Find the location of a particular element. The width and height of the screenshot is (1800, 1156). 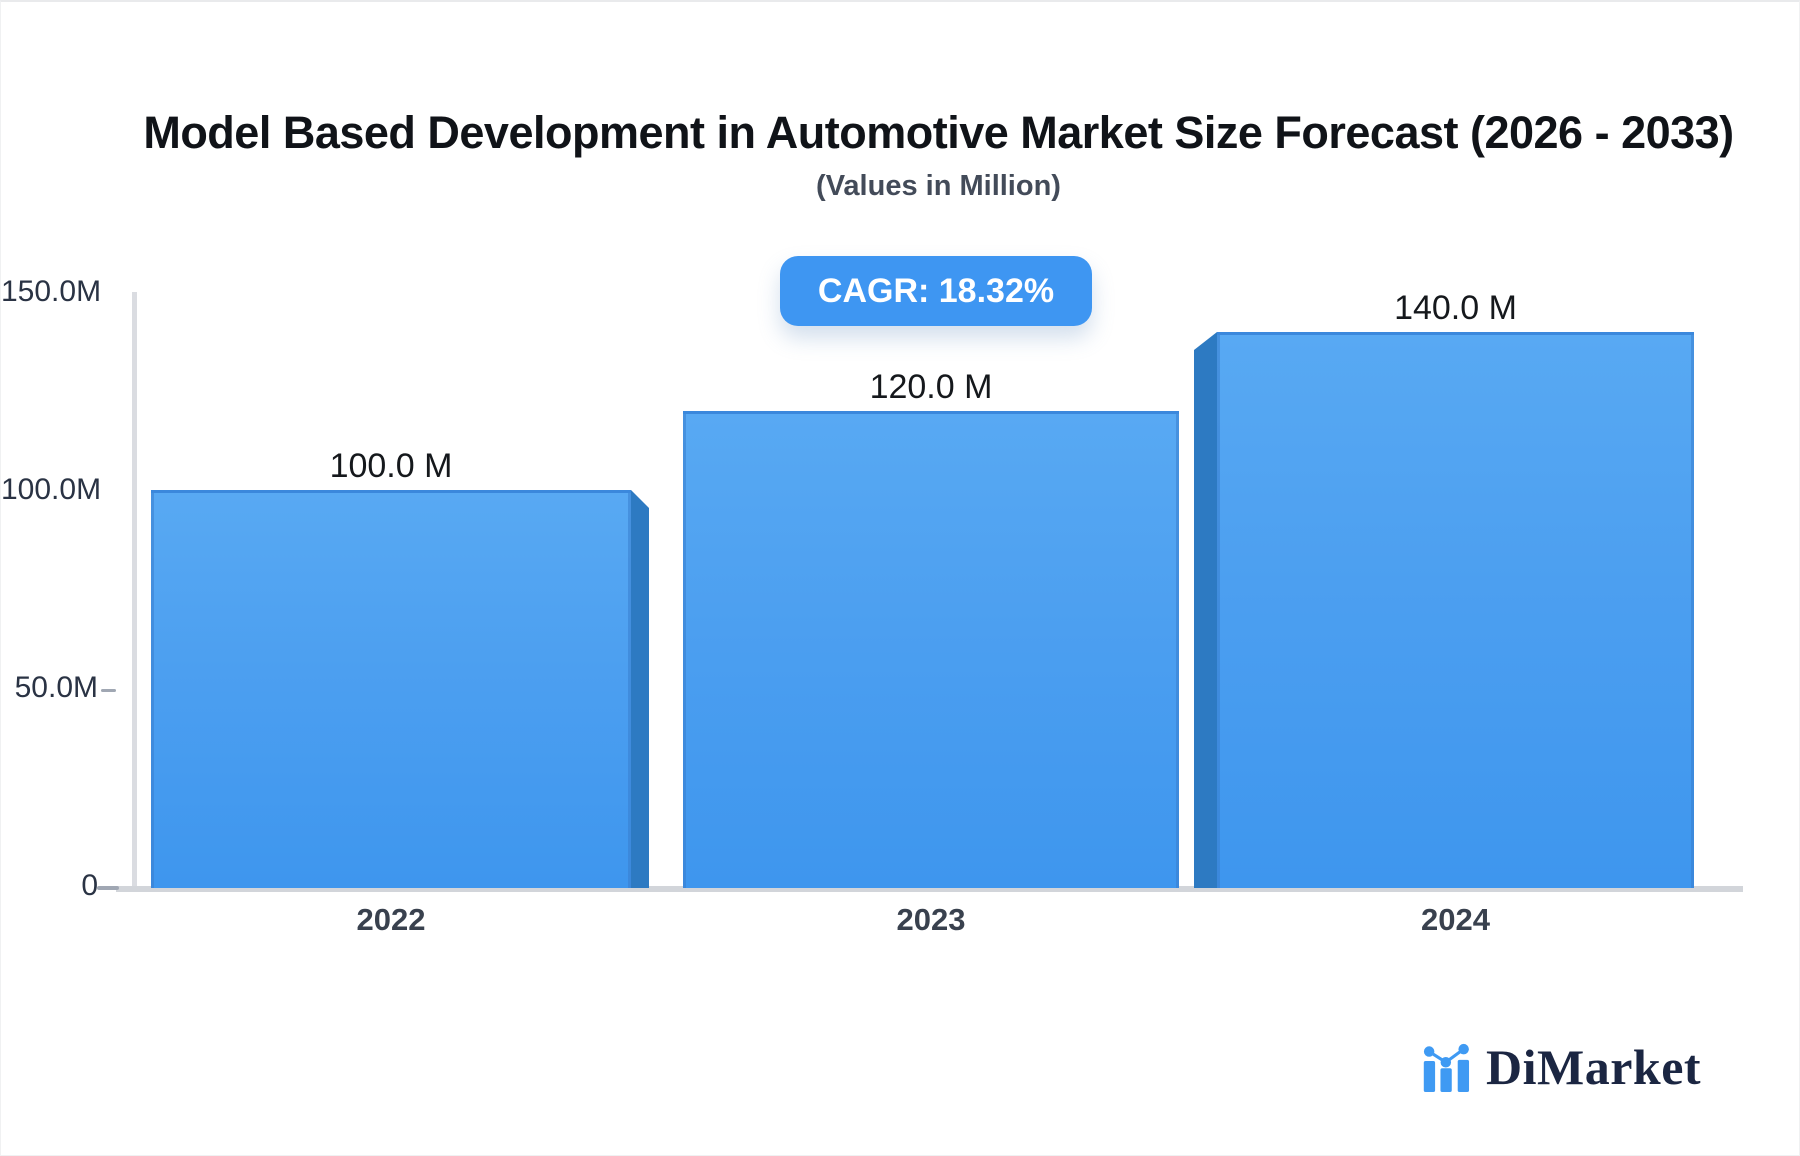

bar-value-label: 100.0 M is located at coordinates (391, 466).